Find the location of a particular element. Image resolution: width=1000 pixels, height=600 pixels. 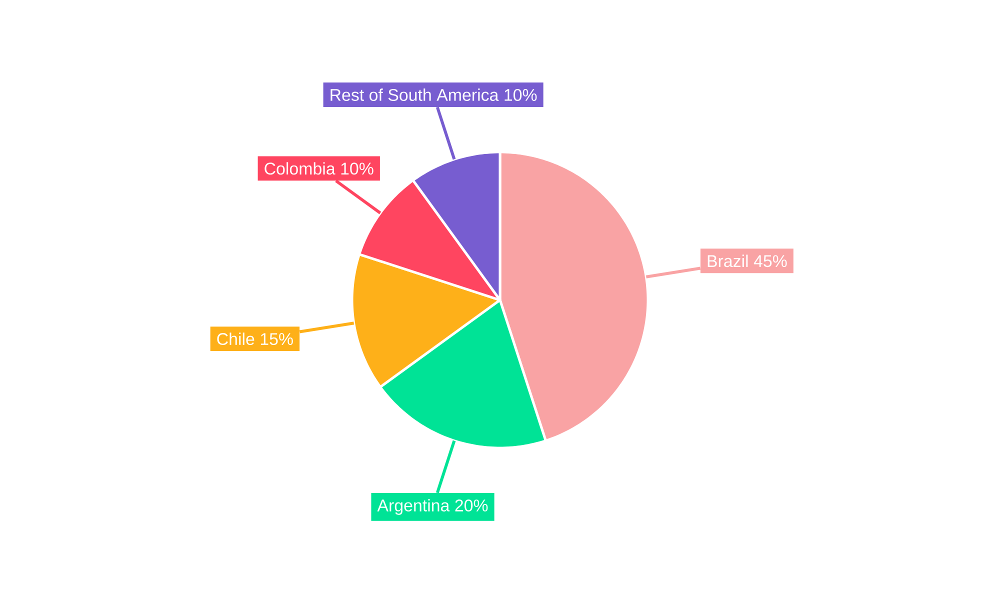

slice-label: Rest of South America is located at coordinates (414, 94).